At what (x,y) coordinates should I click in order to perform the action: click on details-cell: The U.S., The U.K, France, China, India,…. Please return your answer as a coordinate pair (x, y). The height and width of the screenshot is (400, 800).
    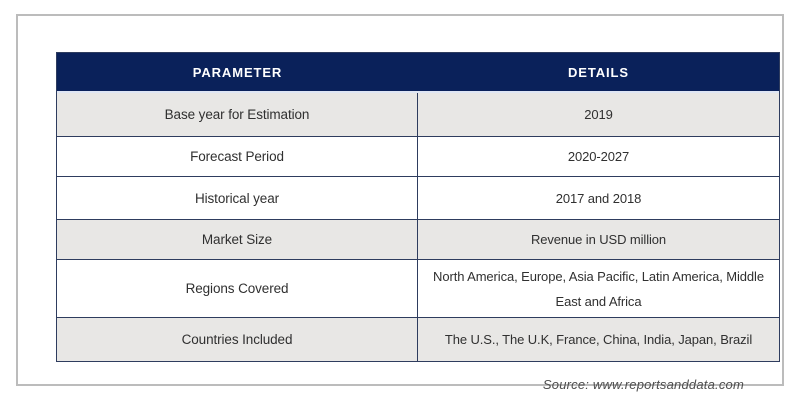
    Looking at the image, I should click on (598, 339).